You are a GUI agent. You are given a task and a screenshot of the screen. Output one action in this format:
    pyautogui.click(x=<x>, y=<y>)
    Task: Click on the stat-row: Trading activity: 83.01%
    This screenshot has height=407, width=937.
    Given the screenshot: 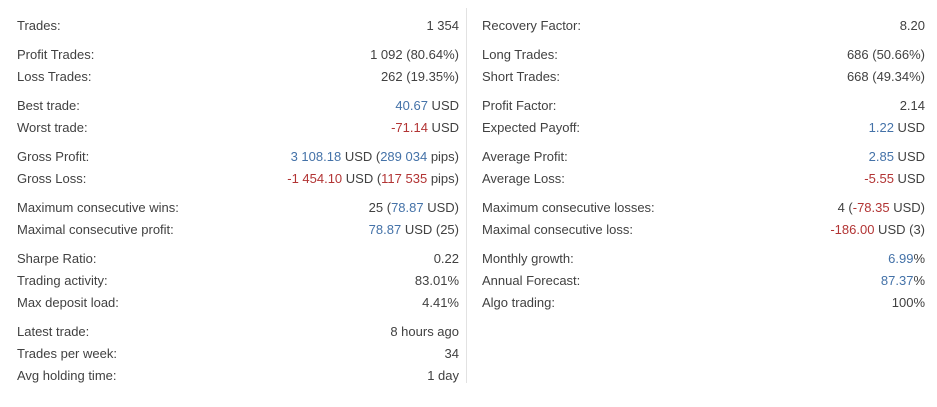 What is the action you would take?
    pyautogui.click(x=238, y=280)
    